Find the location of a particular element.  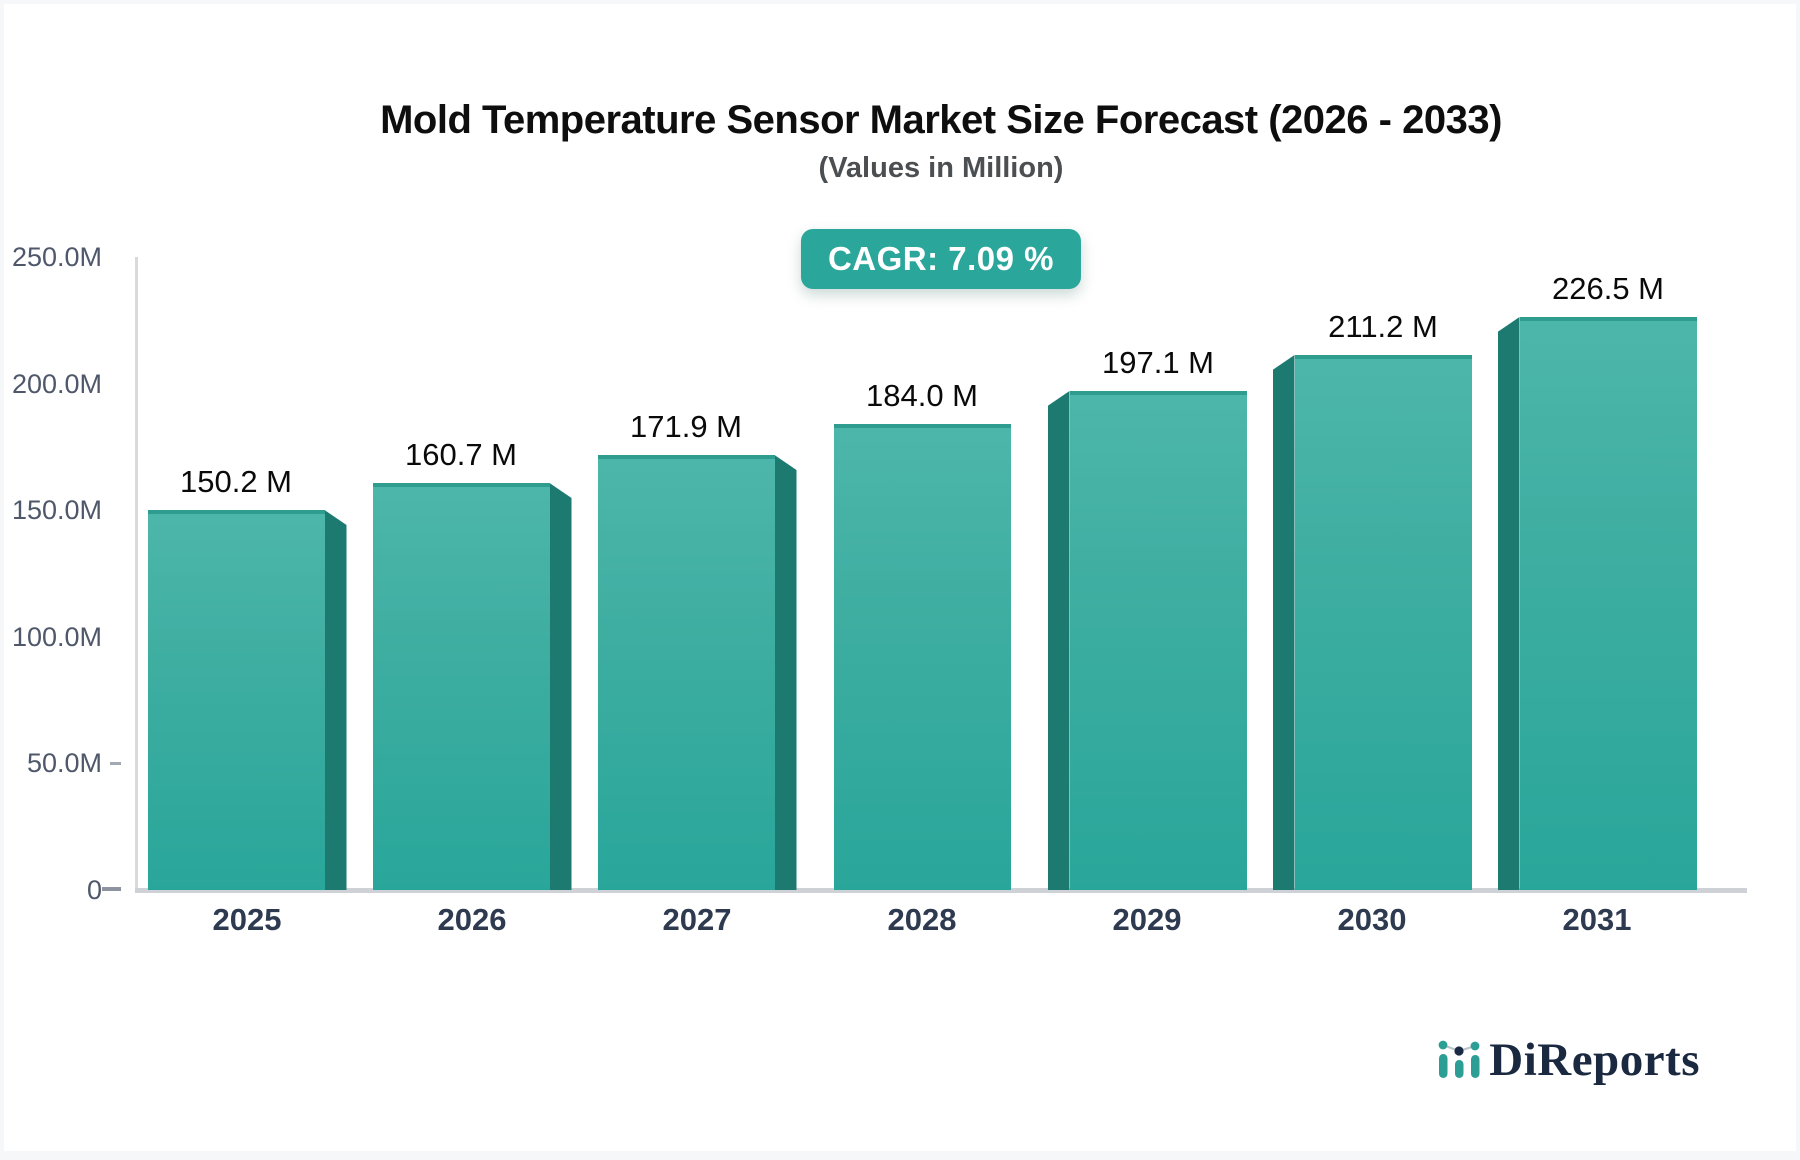

y-tick-label-100: 100.0M is located at coordinates (56, 637).